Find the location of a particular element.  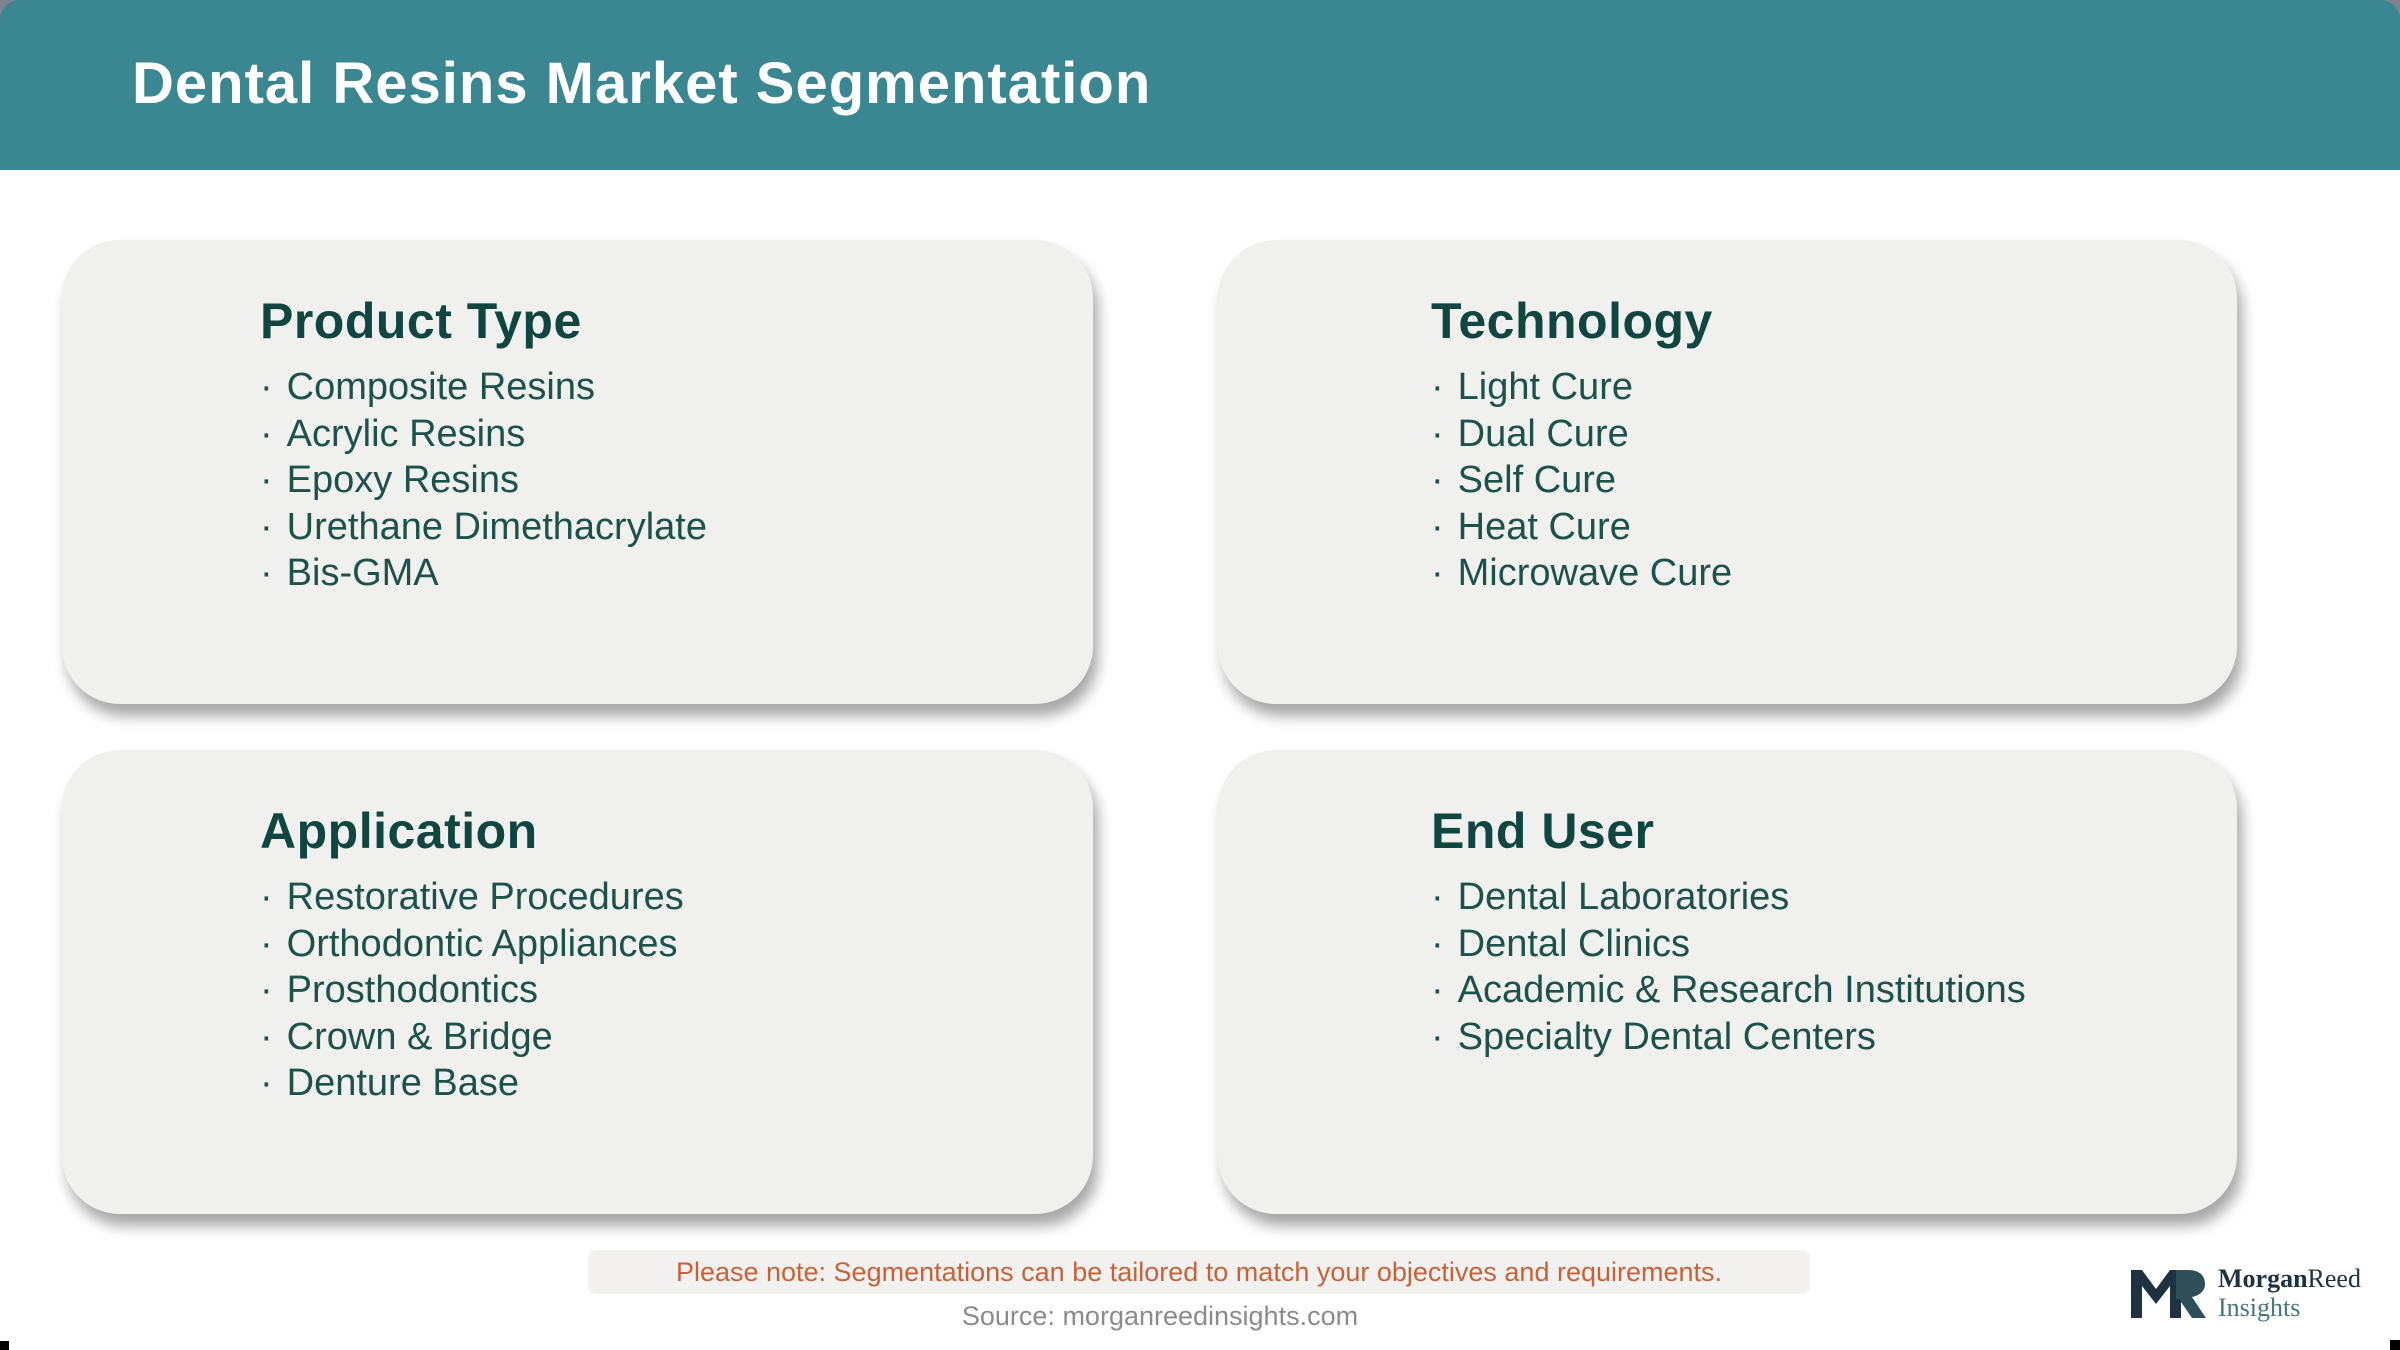

logo-text: MorganReed Insights is located at coordinates (2289, 1293).